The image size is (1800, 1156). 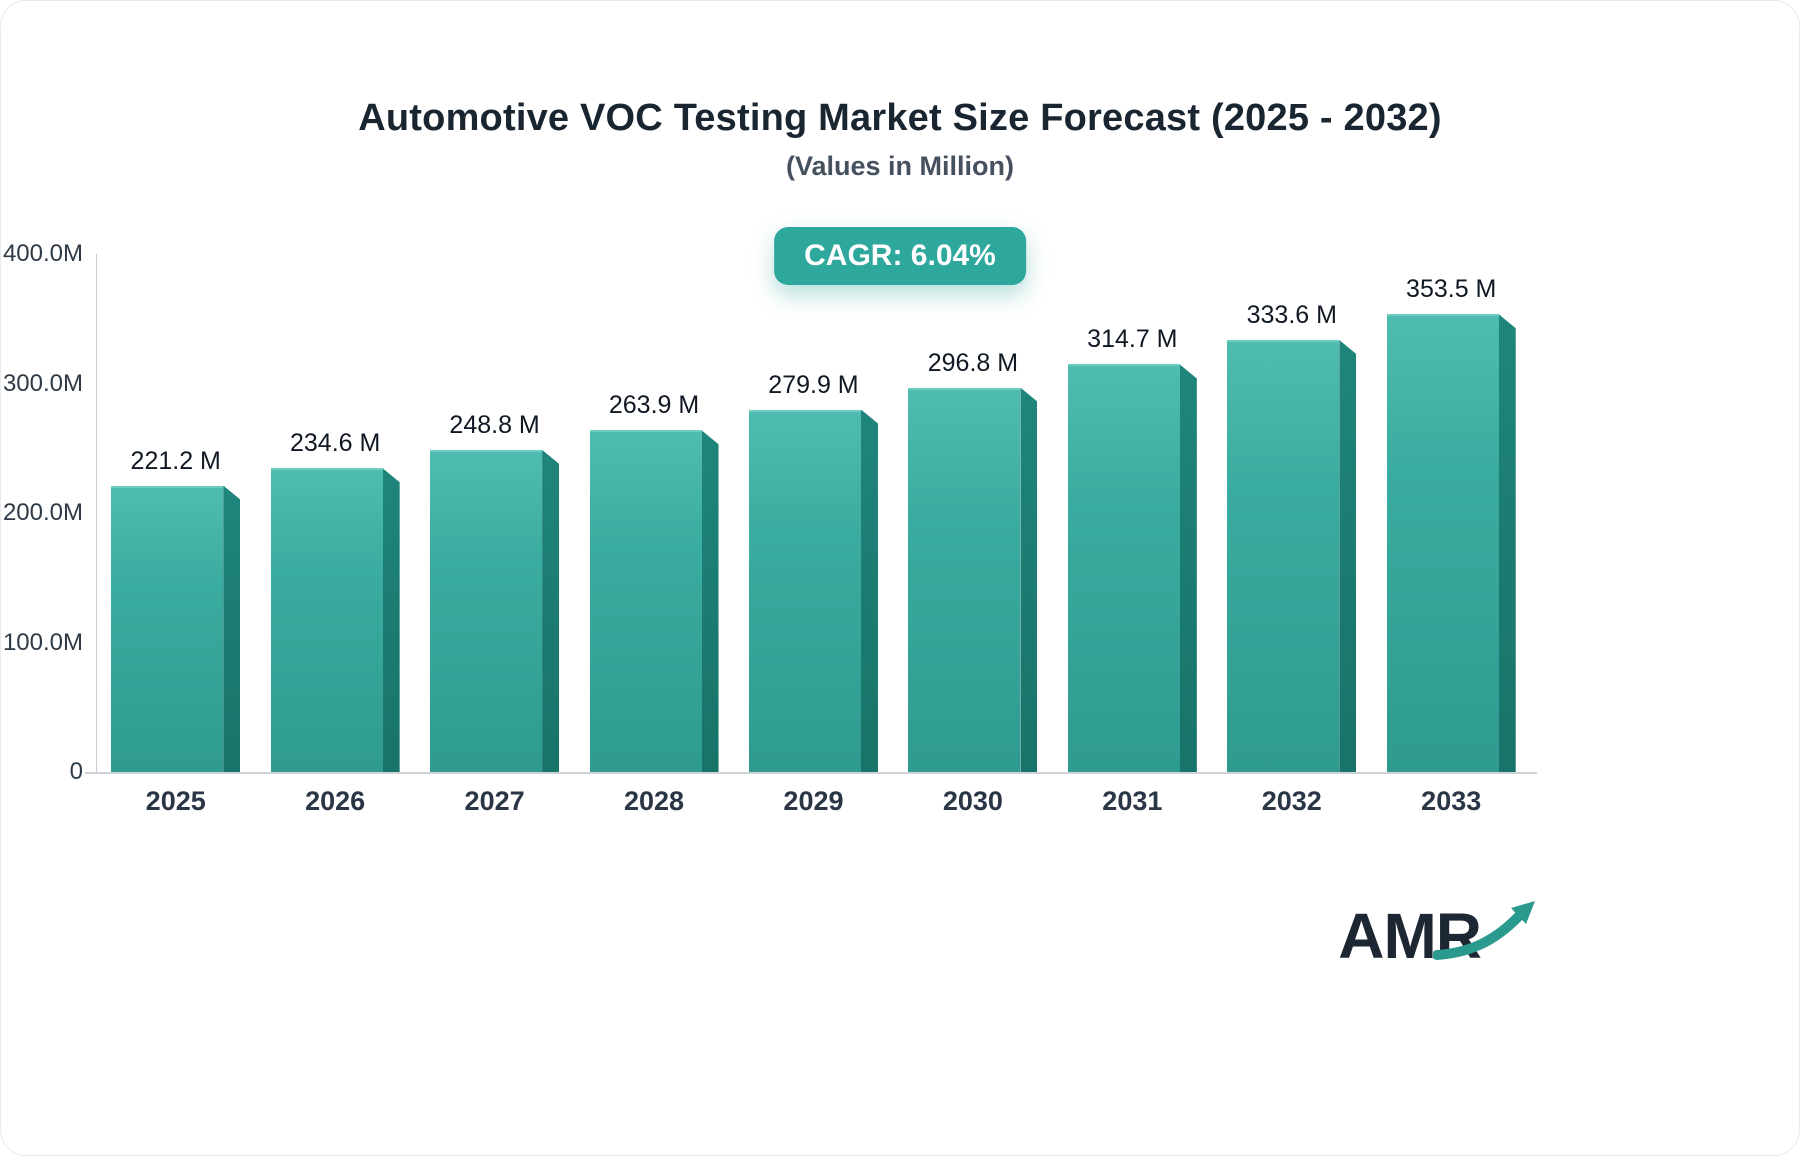 What do you see at coordinates (494, 424) in the screenshot?
I see `bar-value-label: 248.8 M` at bounding box center [494, 424].